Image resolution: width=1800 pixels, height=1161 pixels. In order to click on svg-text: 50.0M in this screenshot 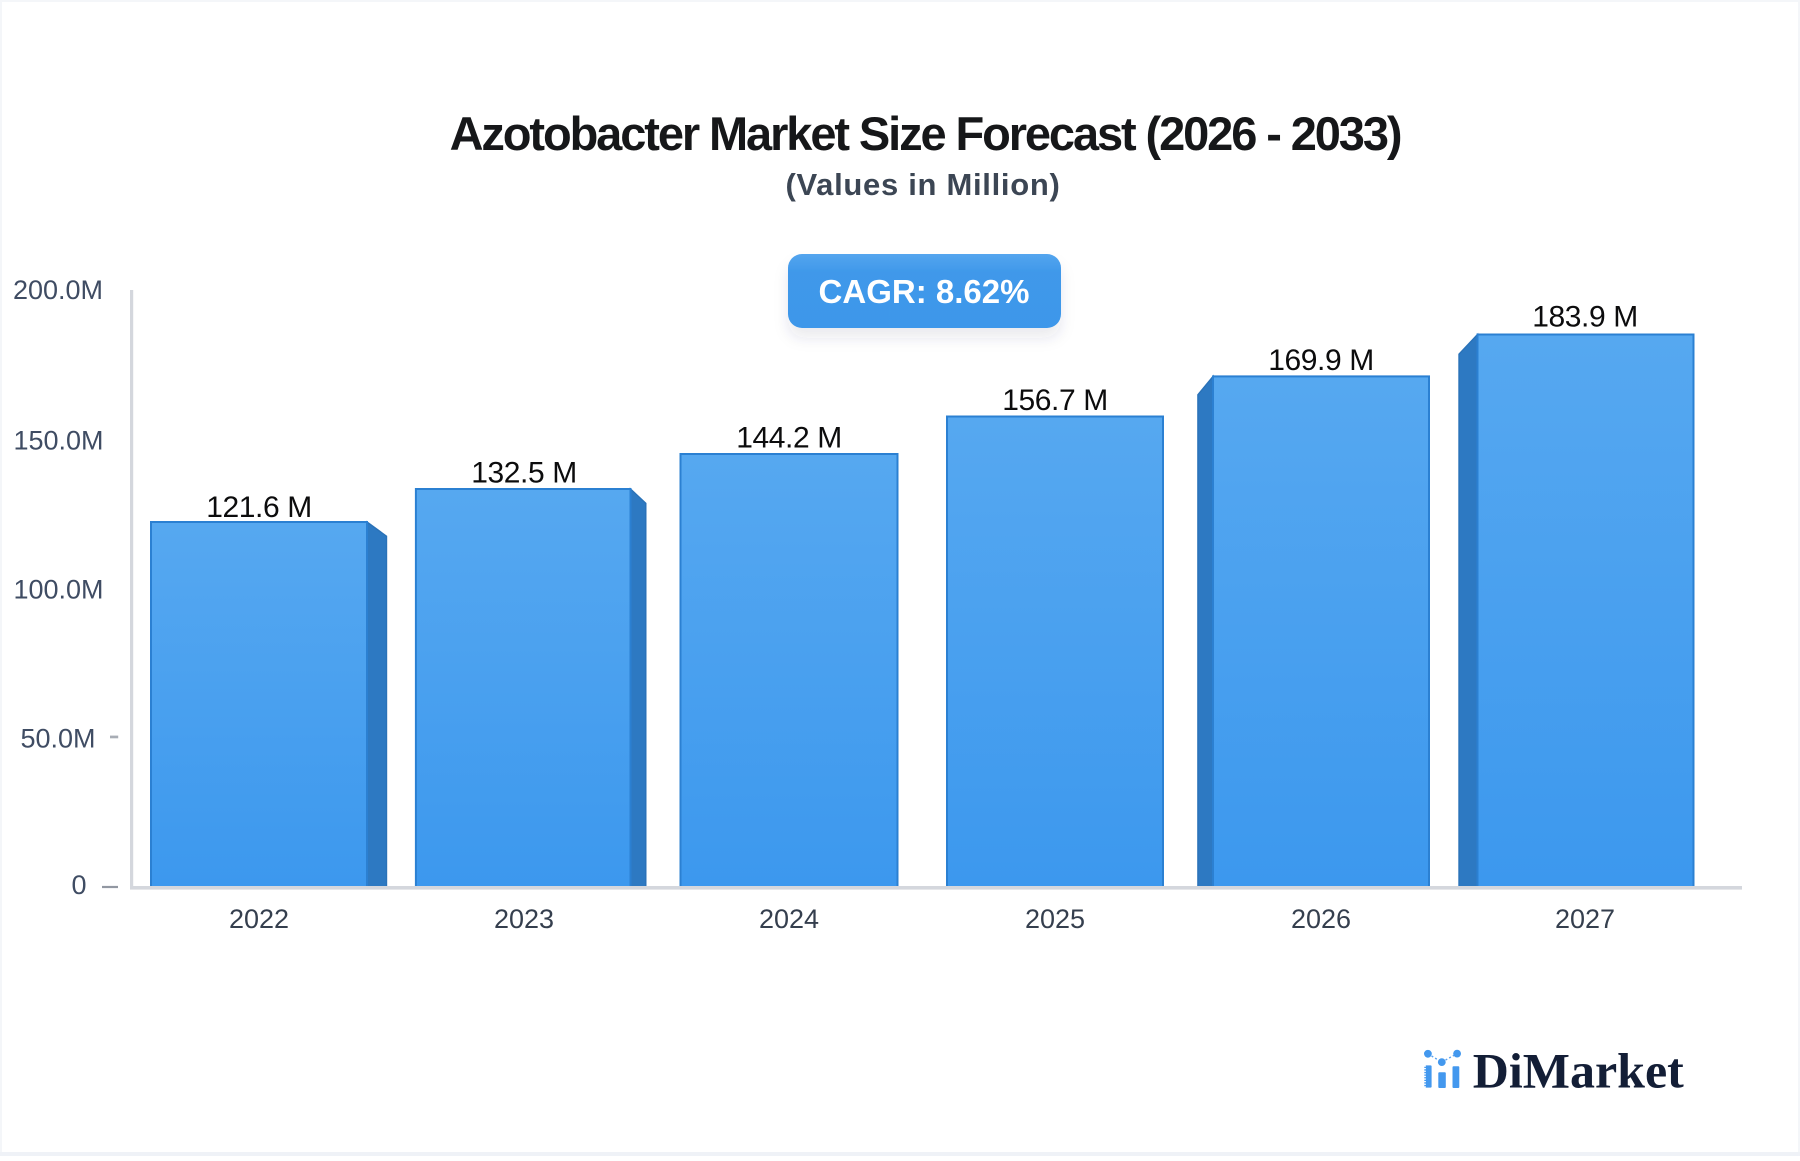, I will do `click(57, 739)`.